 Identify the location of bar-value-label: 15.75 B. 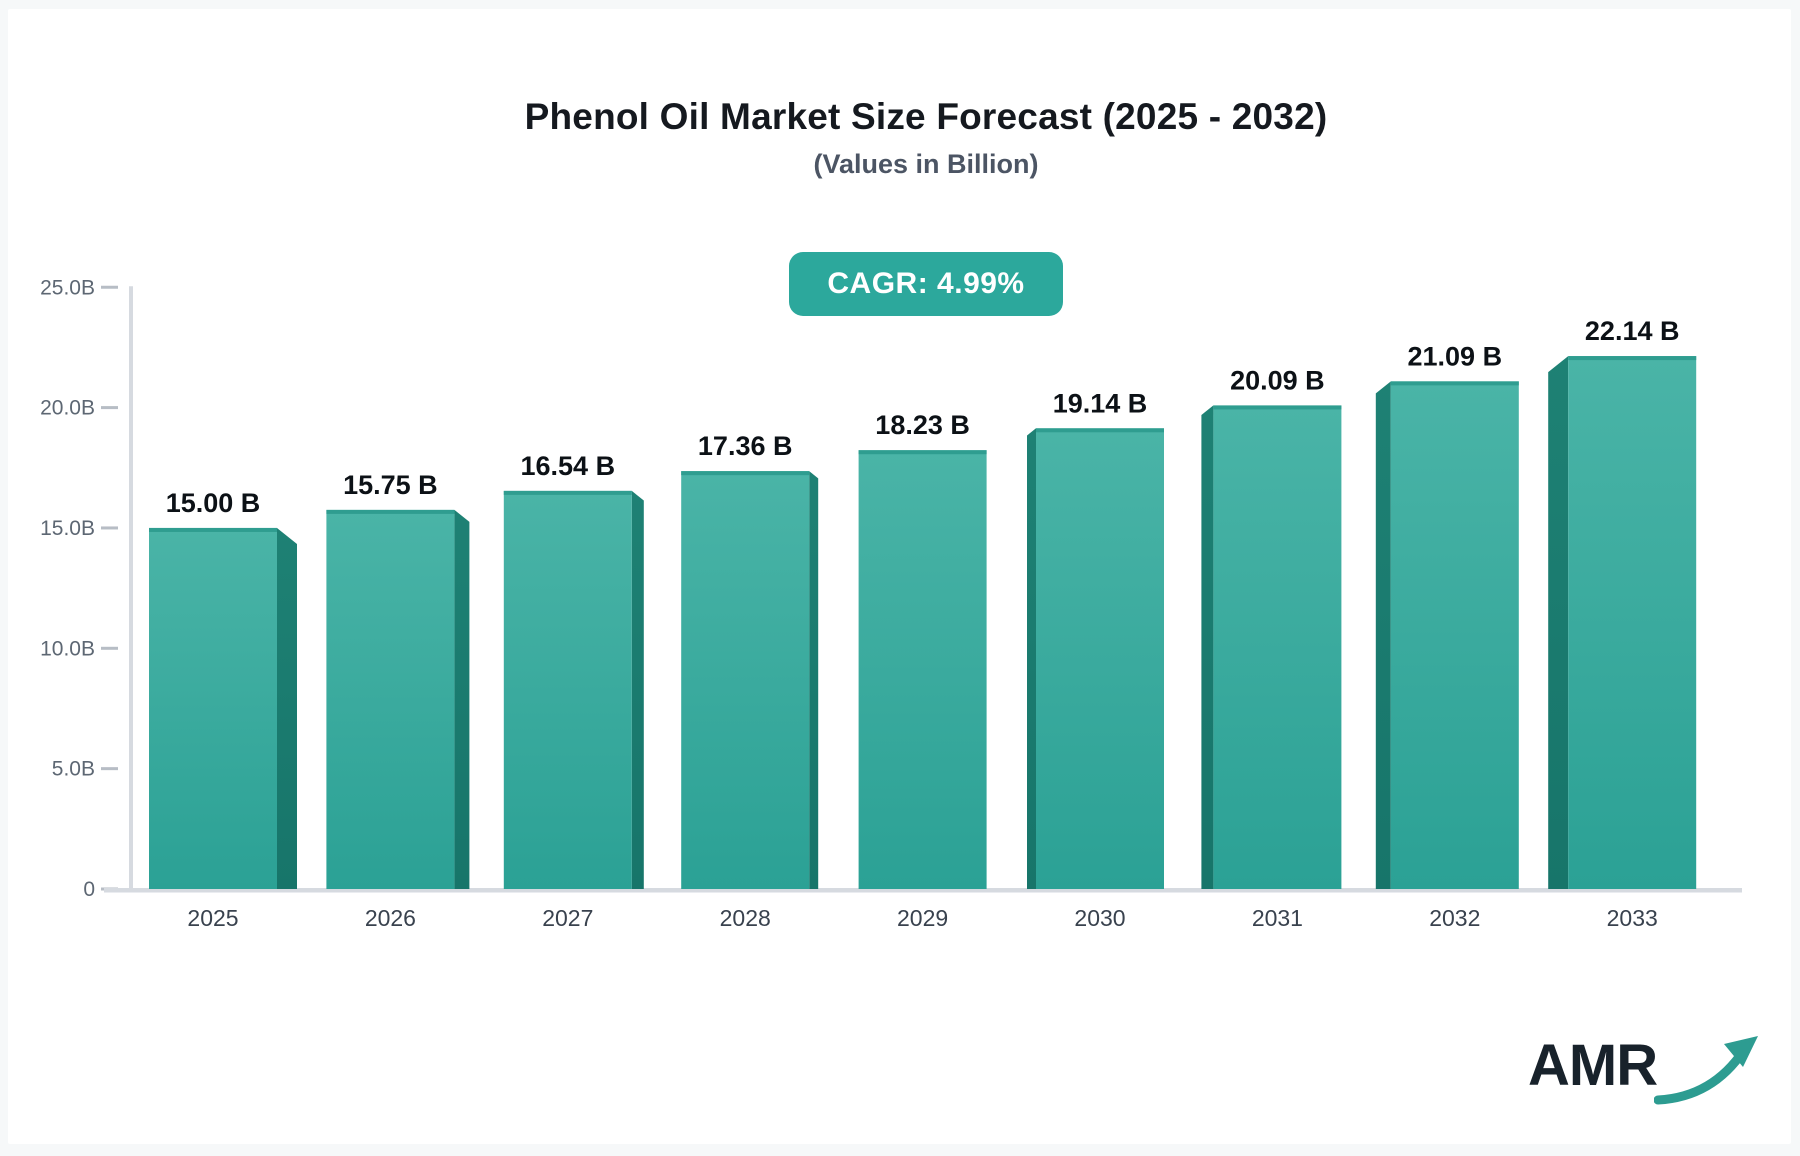
(390, 485).